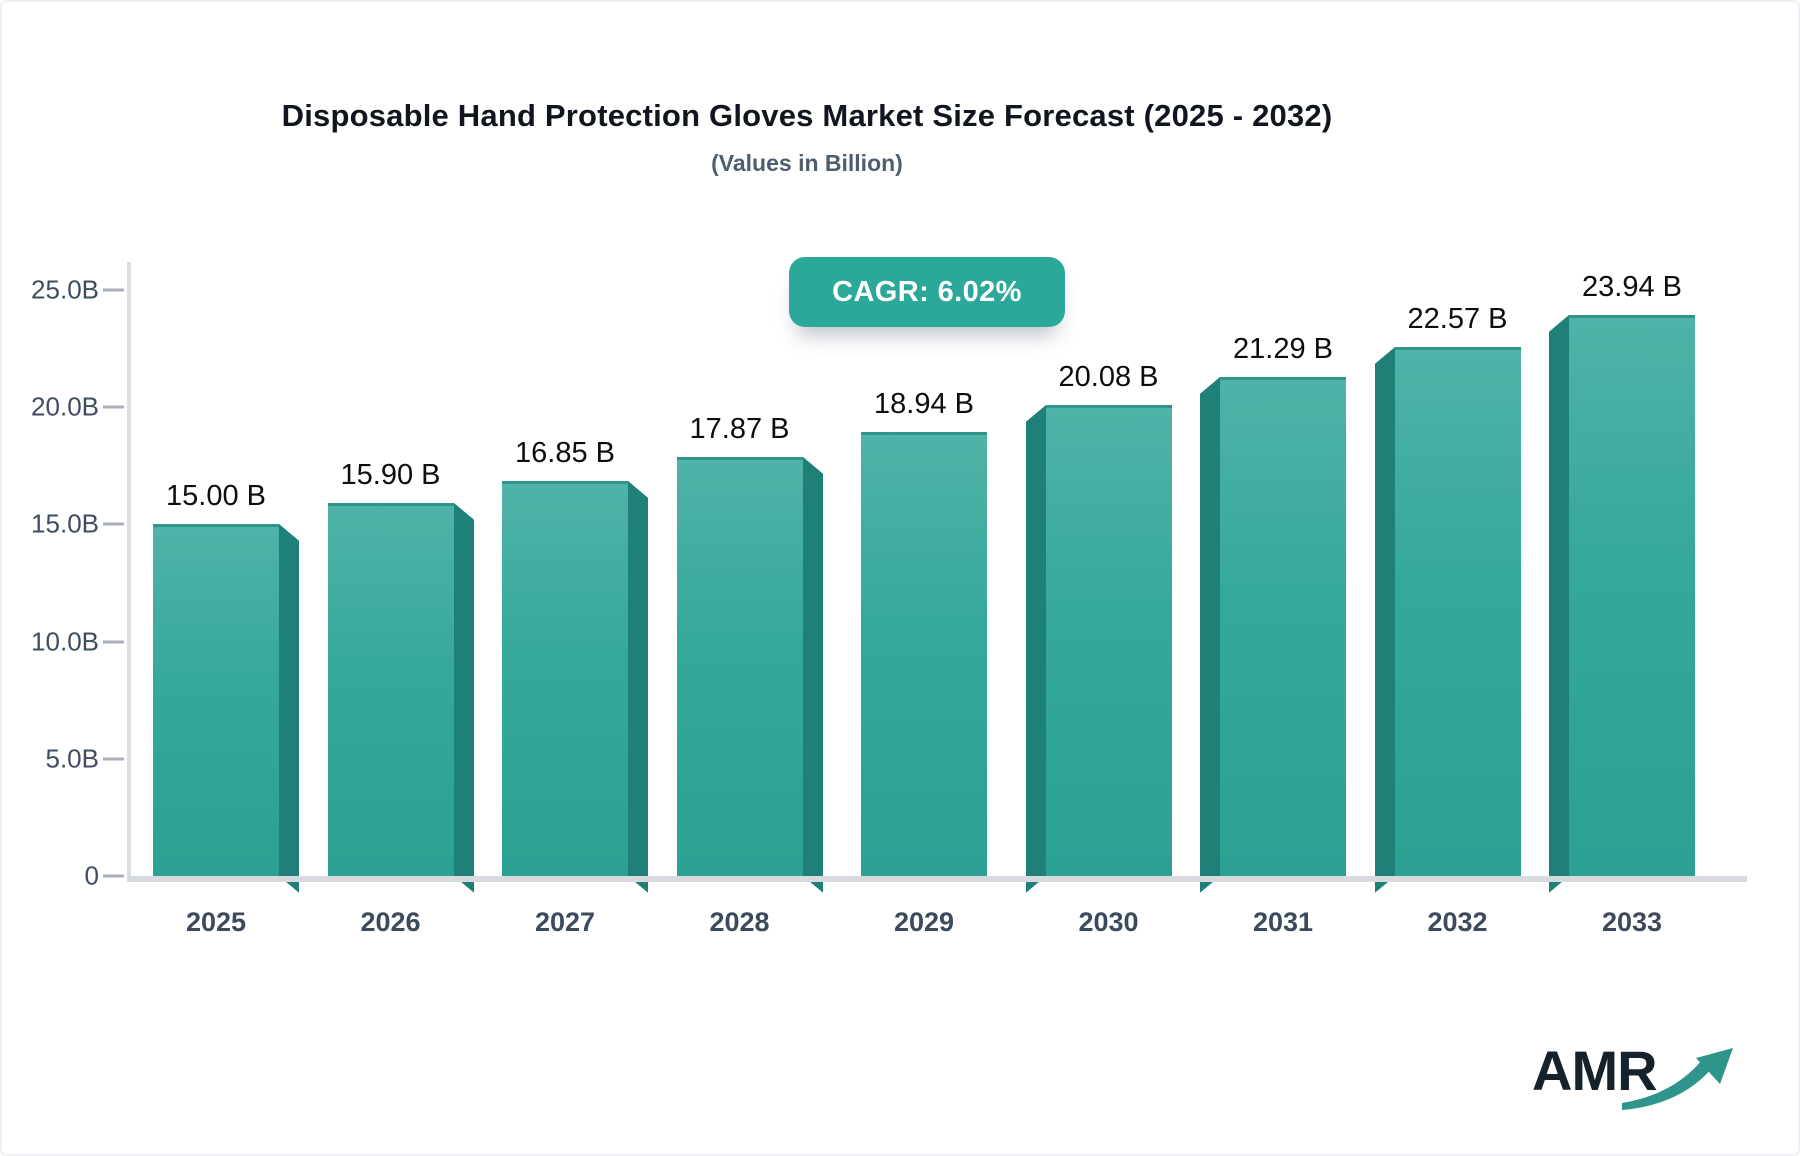 Image resolution: width=1800 pixels, height=1156 pixels. I want to click on bar-2032, so click(1457, 611).